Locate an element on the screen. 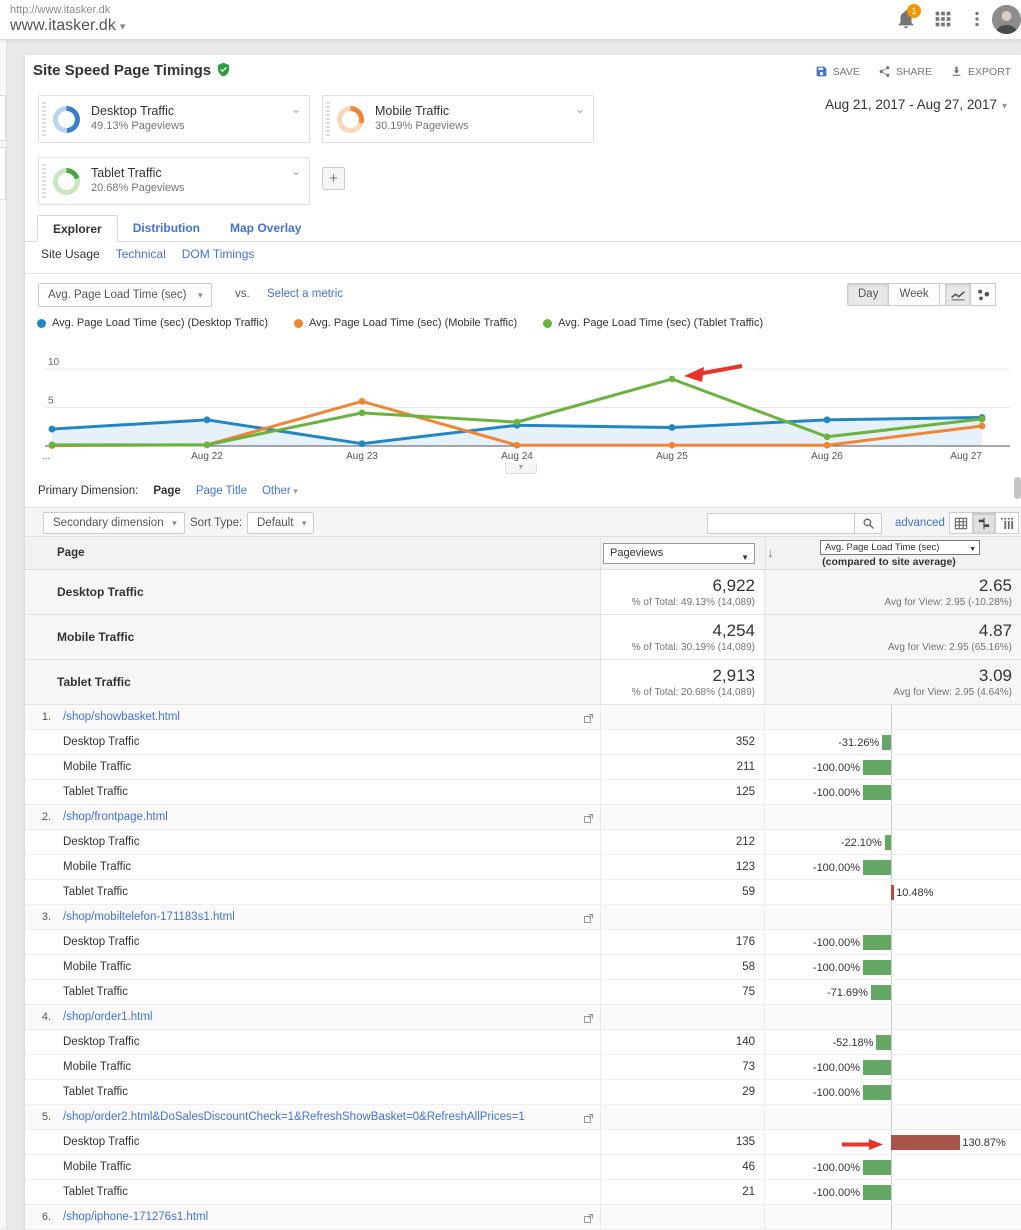 Image resolution: width=1021 pixels, height=1230 pixels. summary-pageviews-cell: 2,913 % of Total: 20.68% (14,089) is located at coordinates (682, 682).